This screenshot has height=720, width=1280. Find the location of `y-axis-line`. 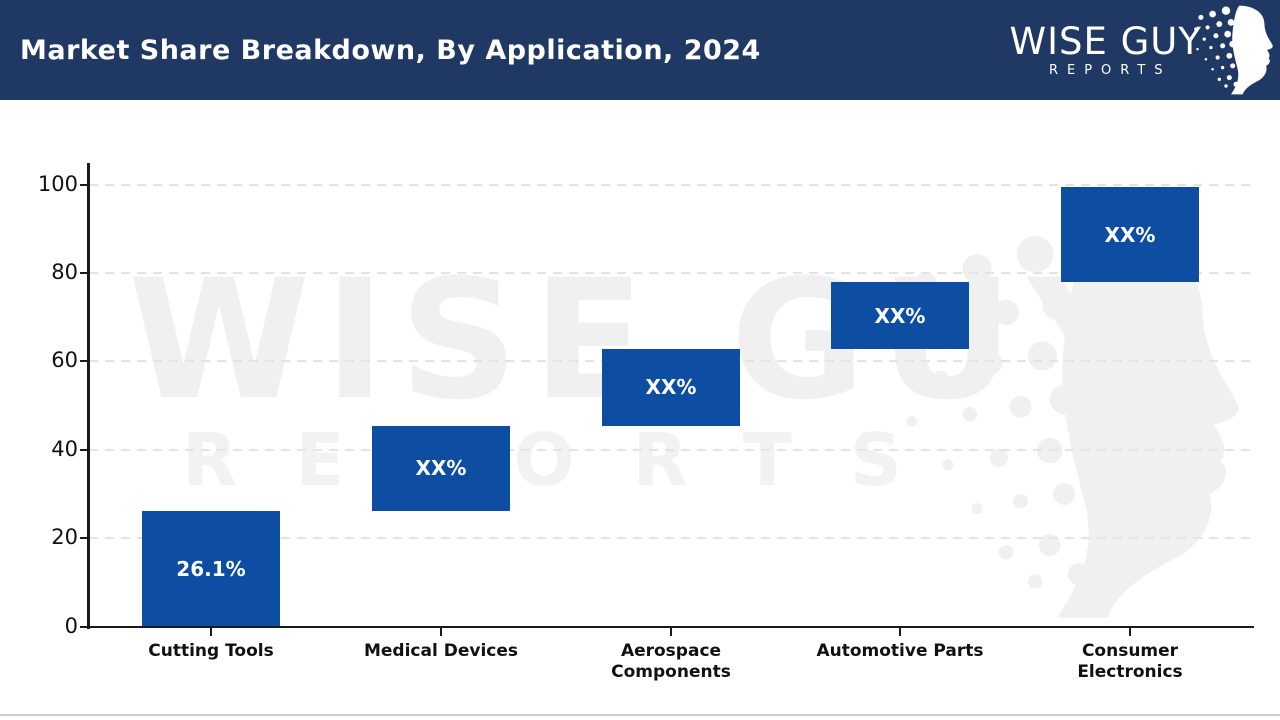

y-axis-line is located at coordinates (88, 396).